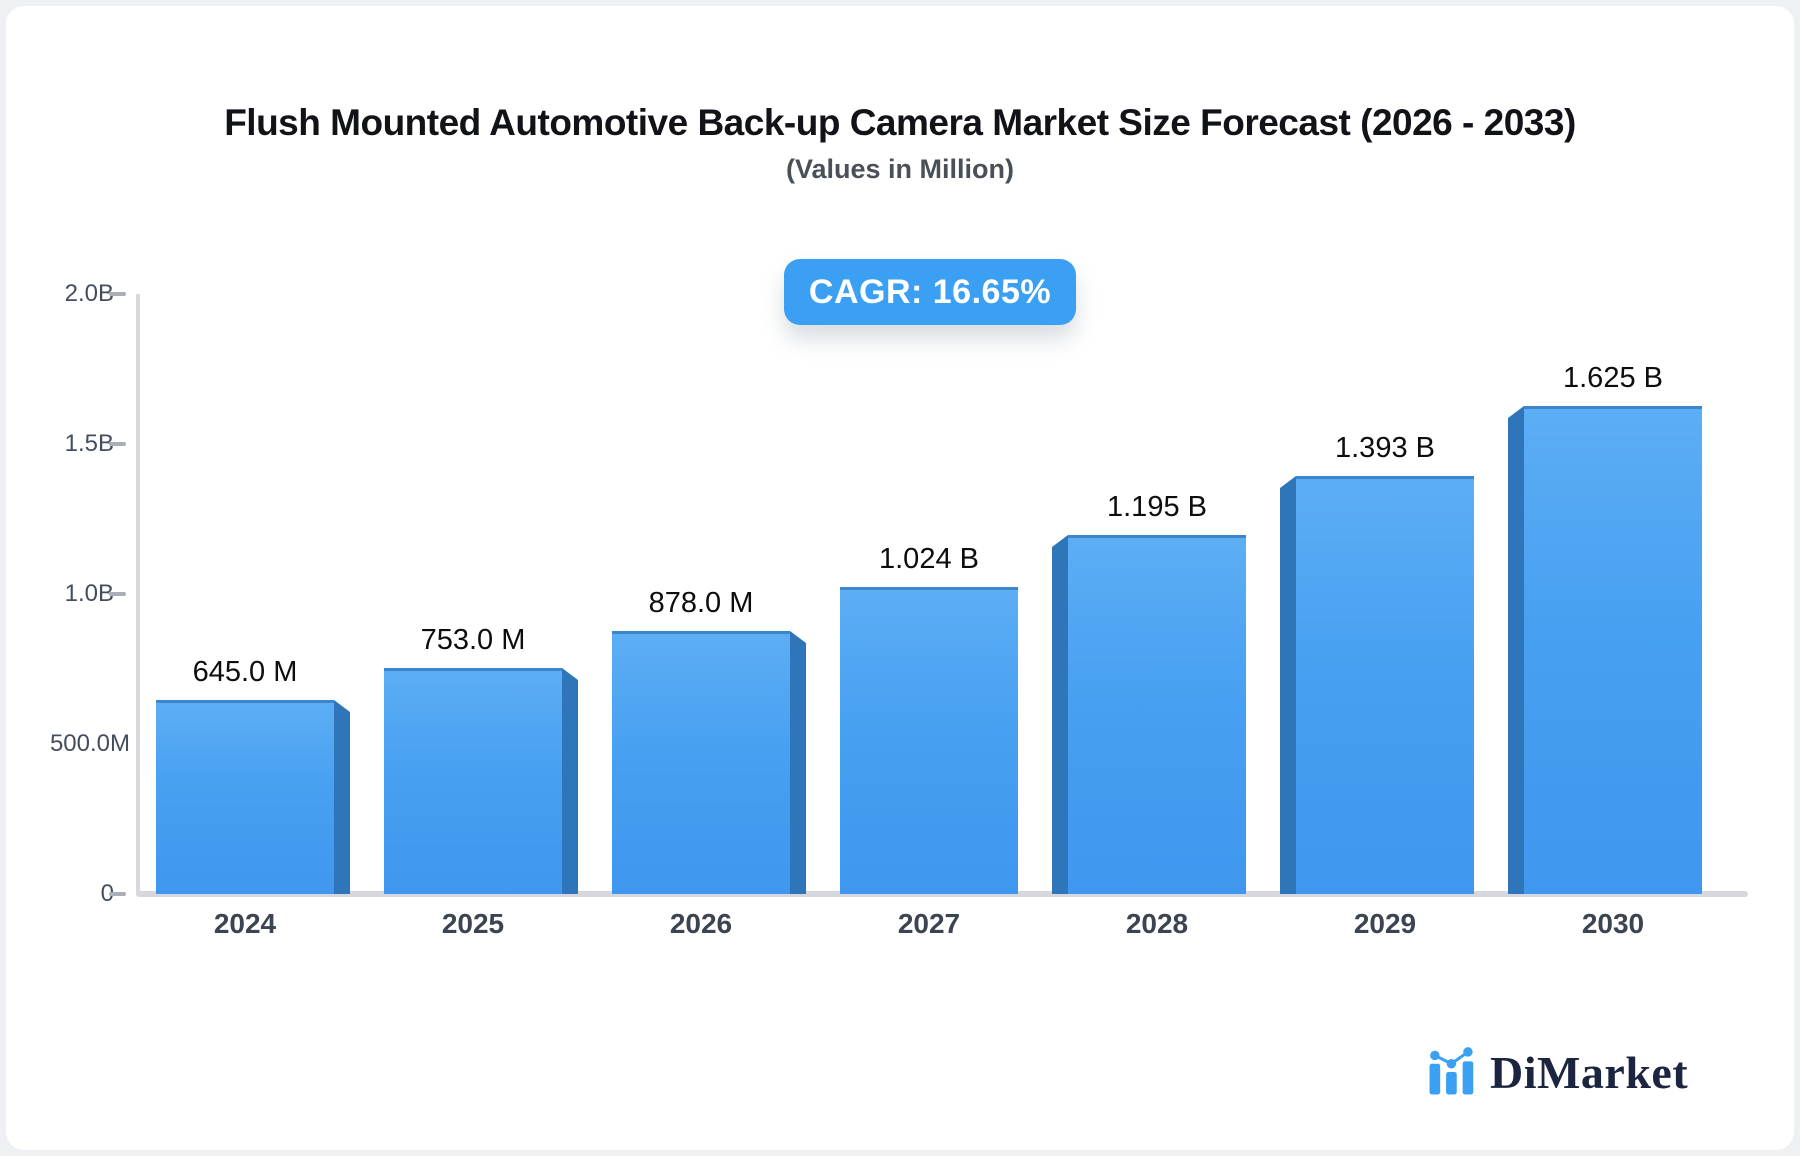 This screenshot has height=1156, width=1800. I want to click on y-axis-tick-label: 1.0B, so click(89, 593).